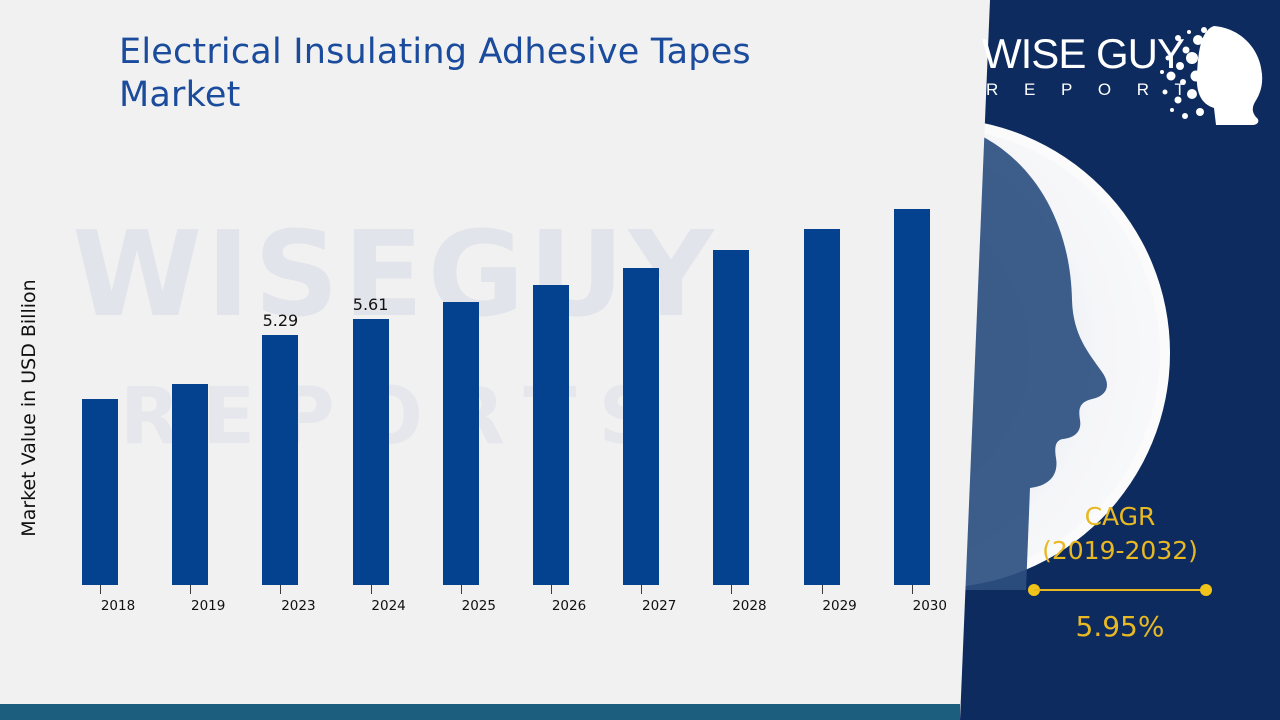  I want to click on bar-value-label-2023: 5.29, so click(280, 320).